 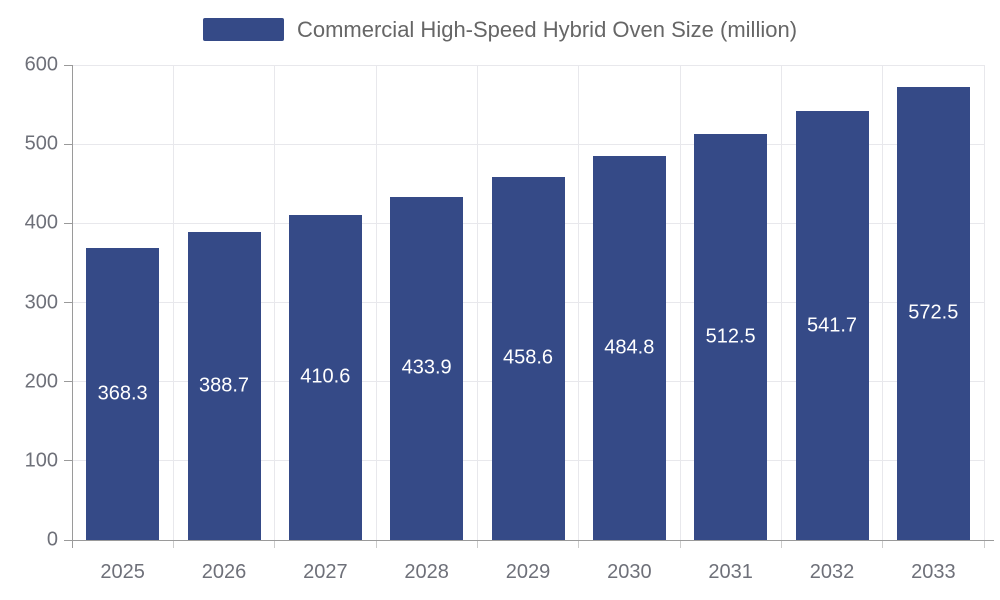 I want to click on bar-2026, so click(x=224, y=386).